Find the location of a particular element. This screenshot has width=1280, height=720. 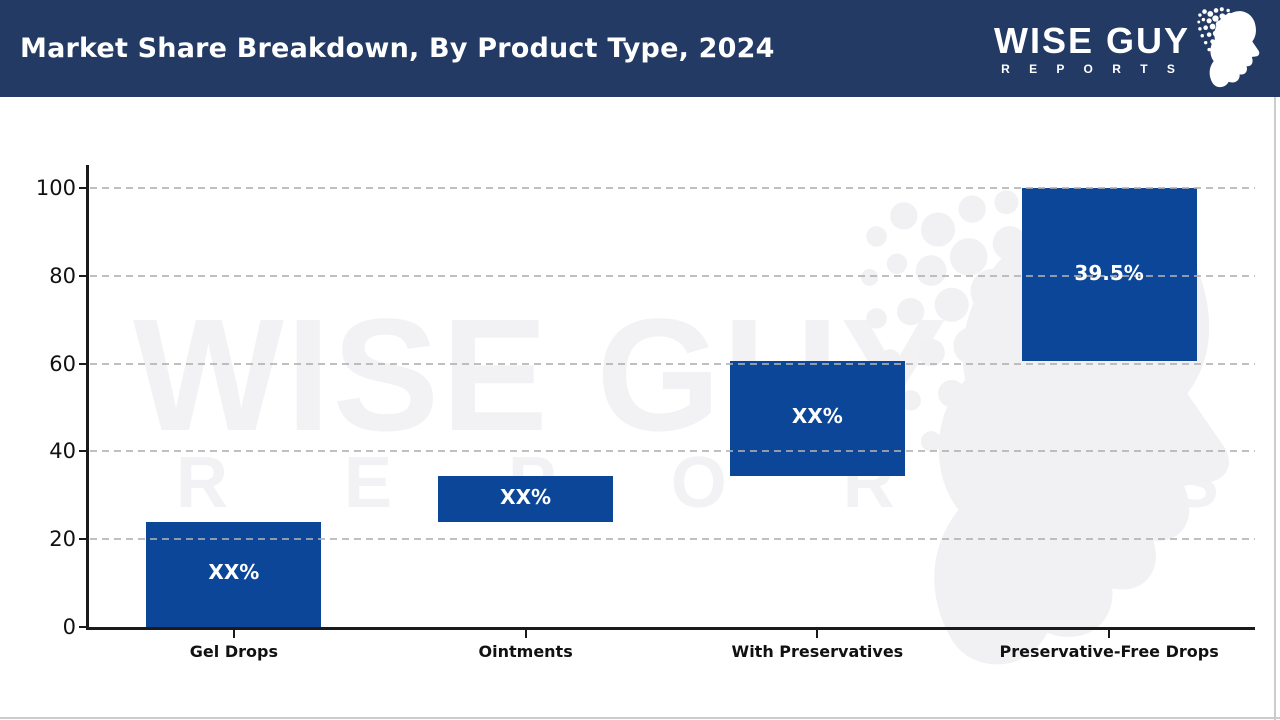

y-tick-label-80: 80 is located at coordinates (62, 275).